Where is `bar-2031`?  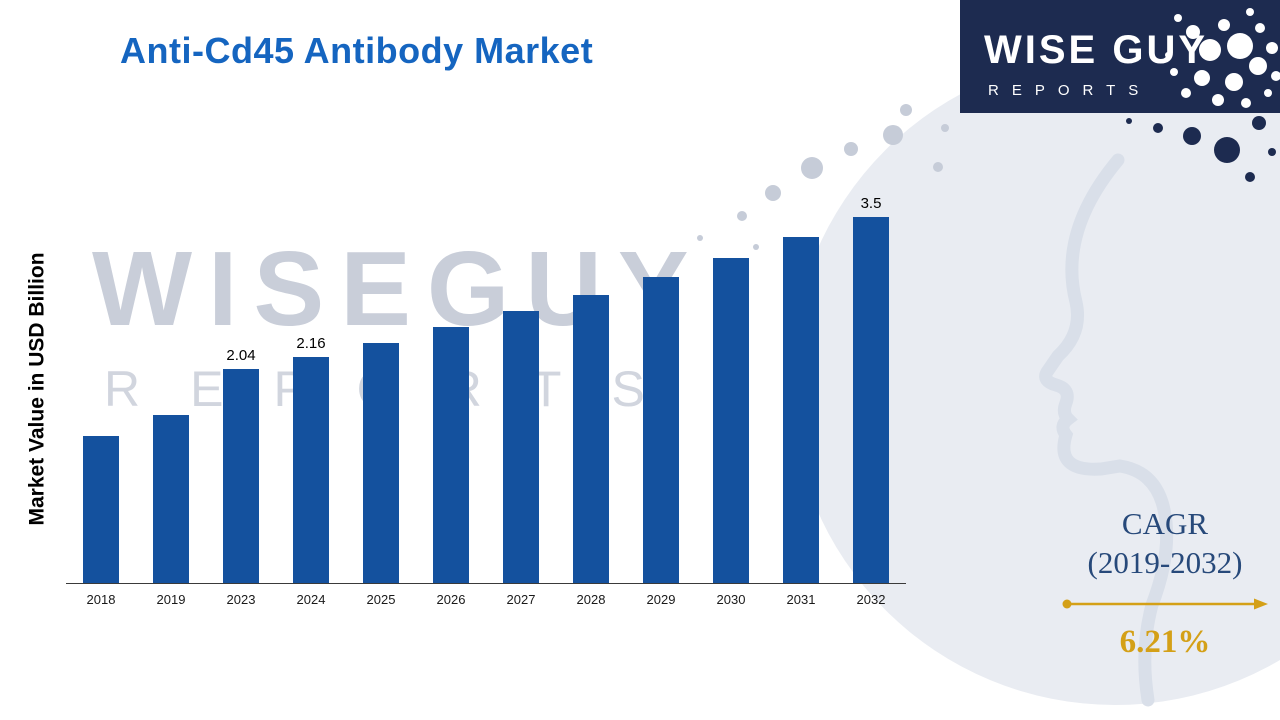 bar-2031 is located at coordinates (801, 409).